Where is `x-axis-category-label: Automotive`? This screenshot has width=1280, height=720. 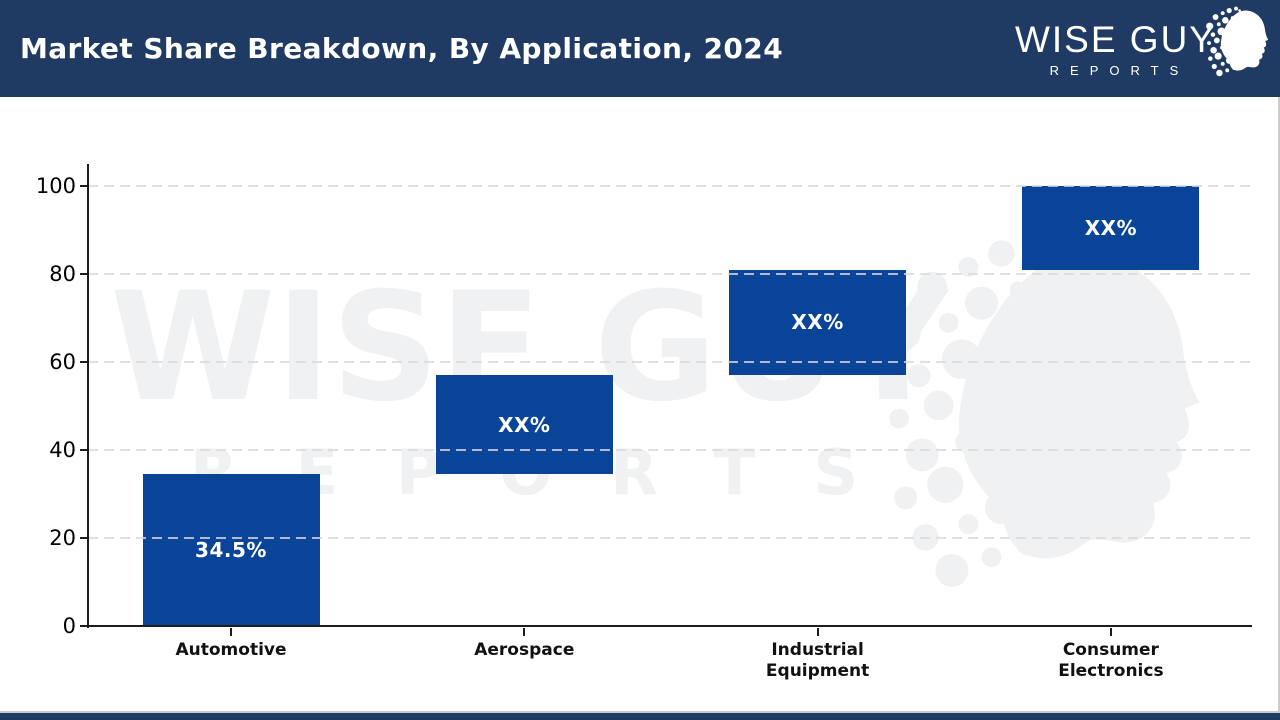
x-axis-category-label: Automotive is located at coordinates (231, 650).